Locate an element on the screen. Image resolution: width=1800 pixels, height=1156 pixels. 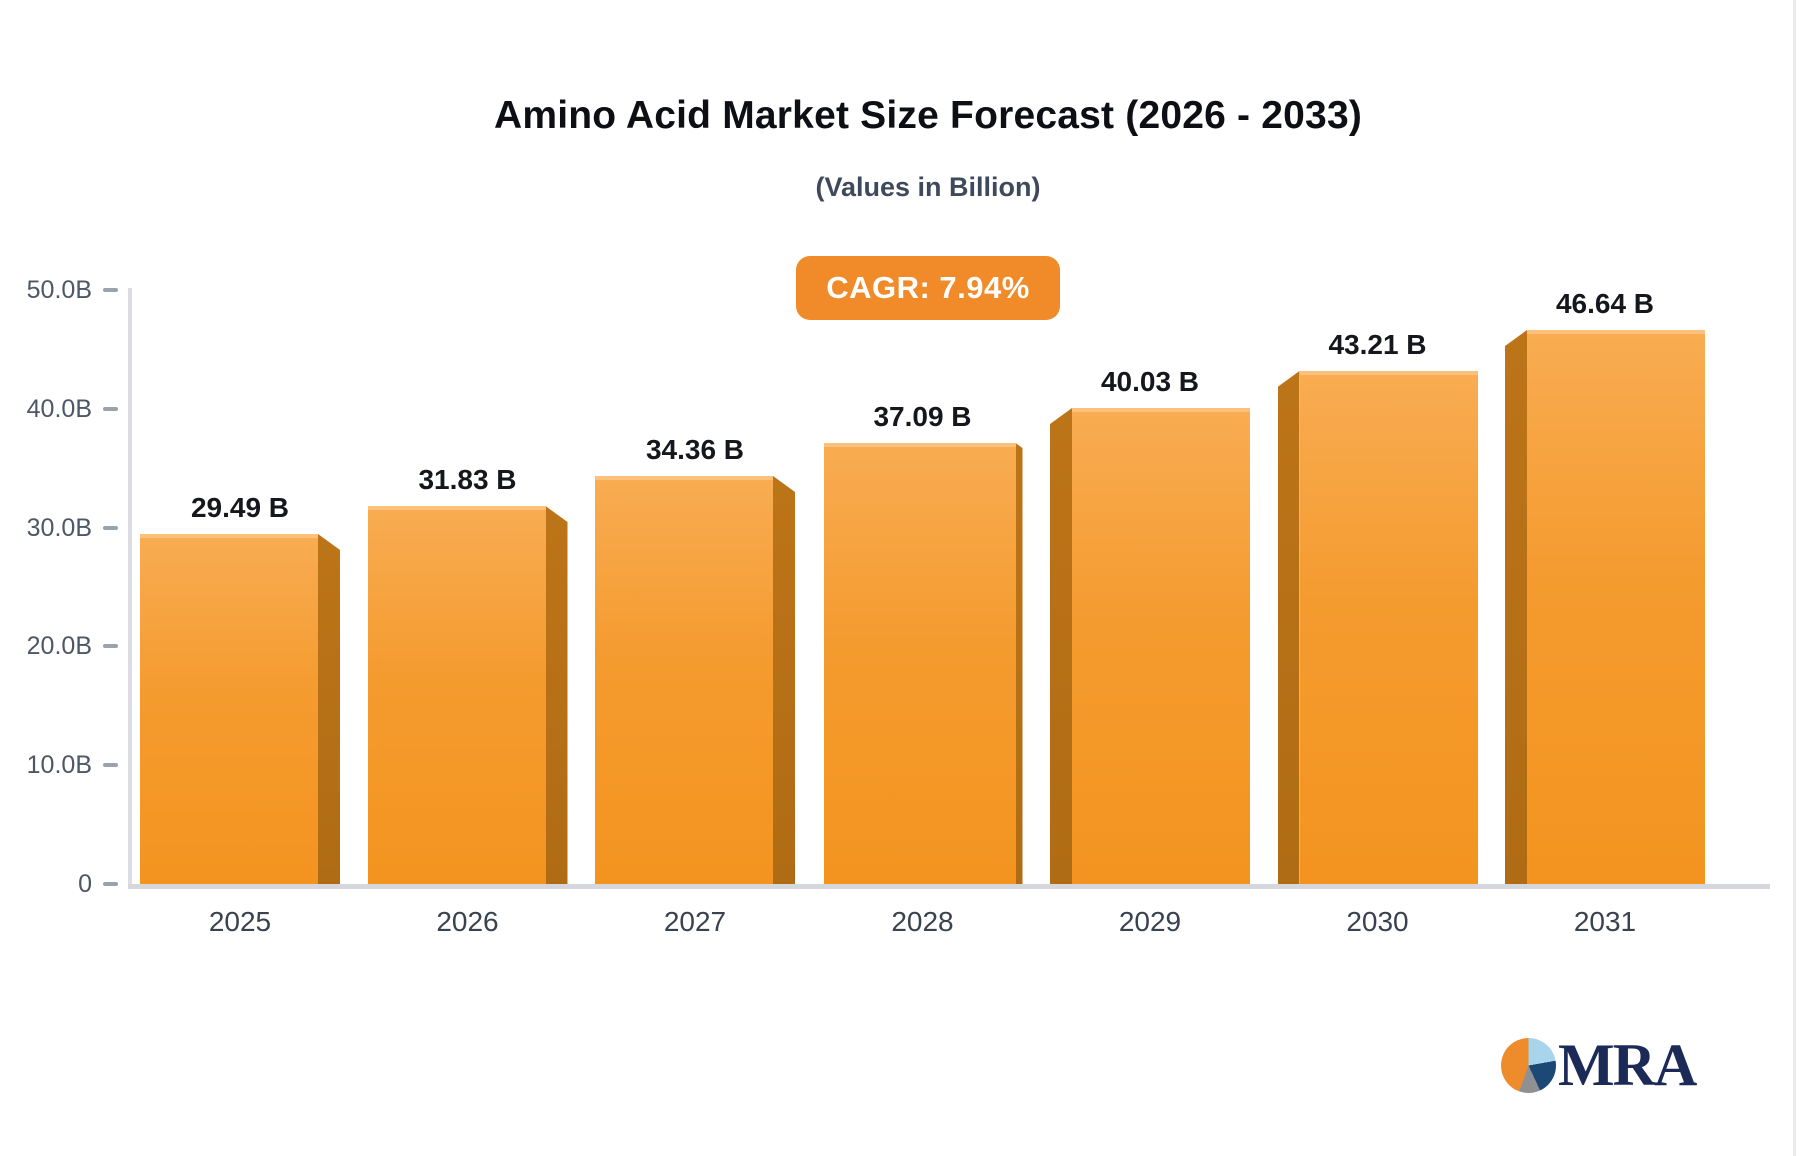
x-tick-label-2027: 2027 is located at coordinates (695, 921).